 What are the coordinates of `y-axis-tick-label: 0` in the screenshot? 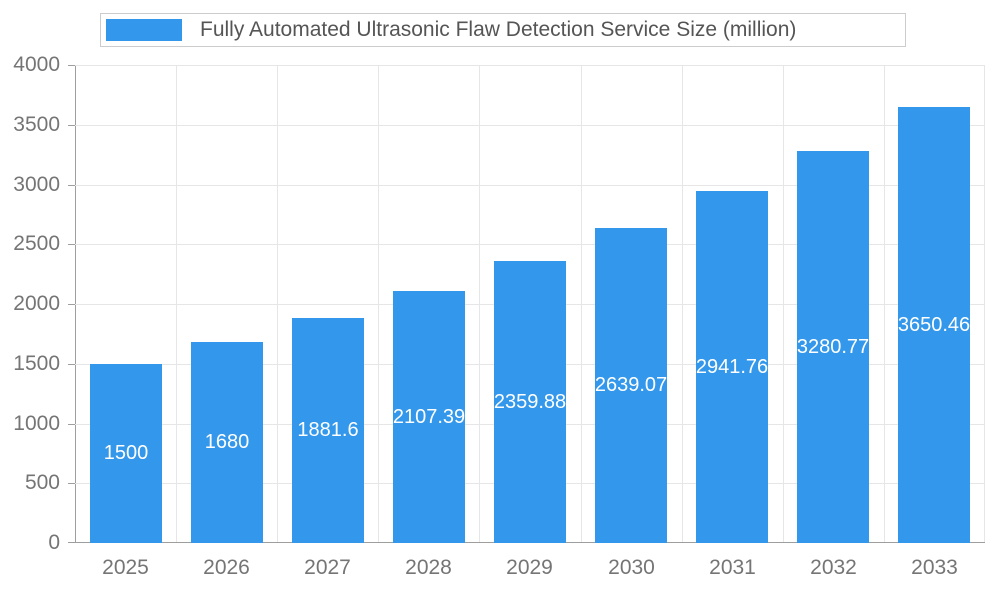 It's located at (54, 542).